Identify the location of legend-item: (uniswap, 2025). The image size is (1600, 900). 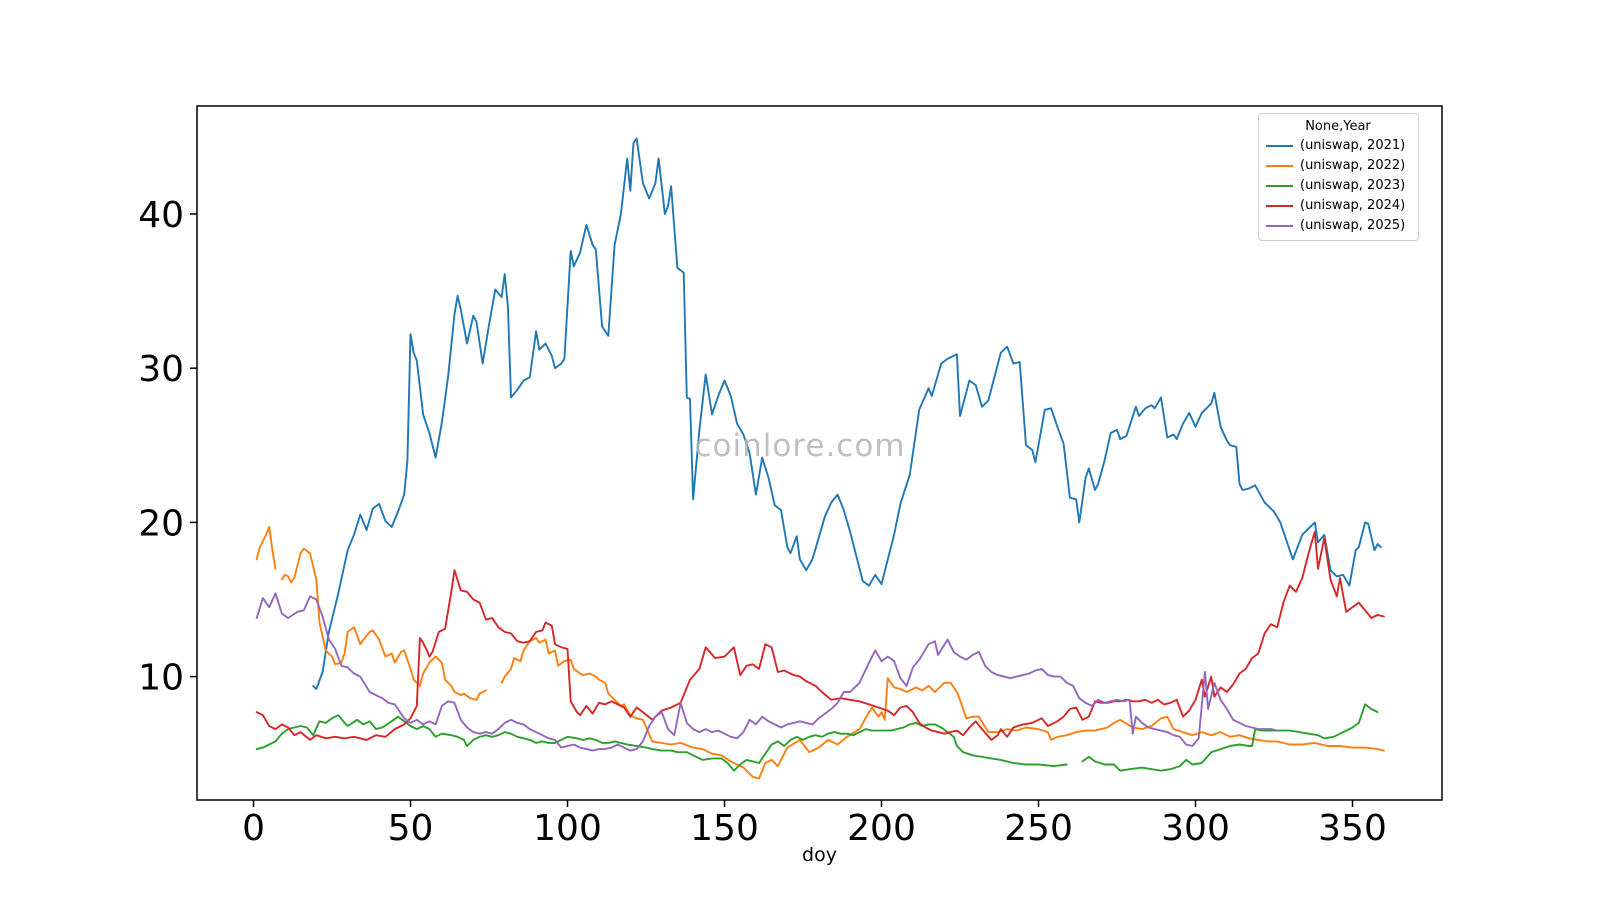
(1338, 226).